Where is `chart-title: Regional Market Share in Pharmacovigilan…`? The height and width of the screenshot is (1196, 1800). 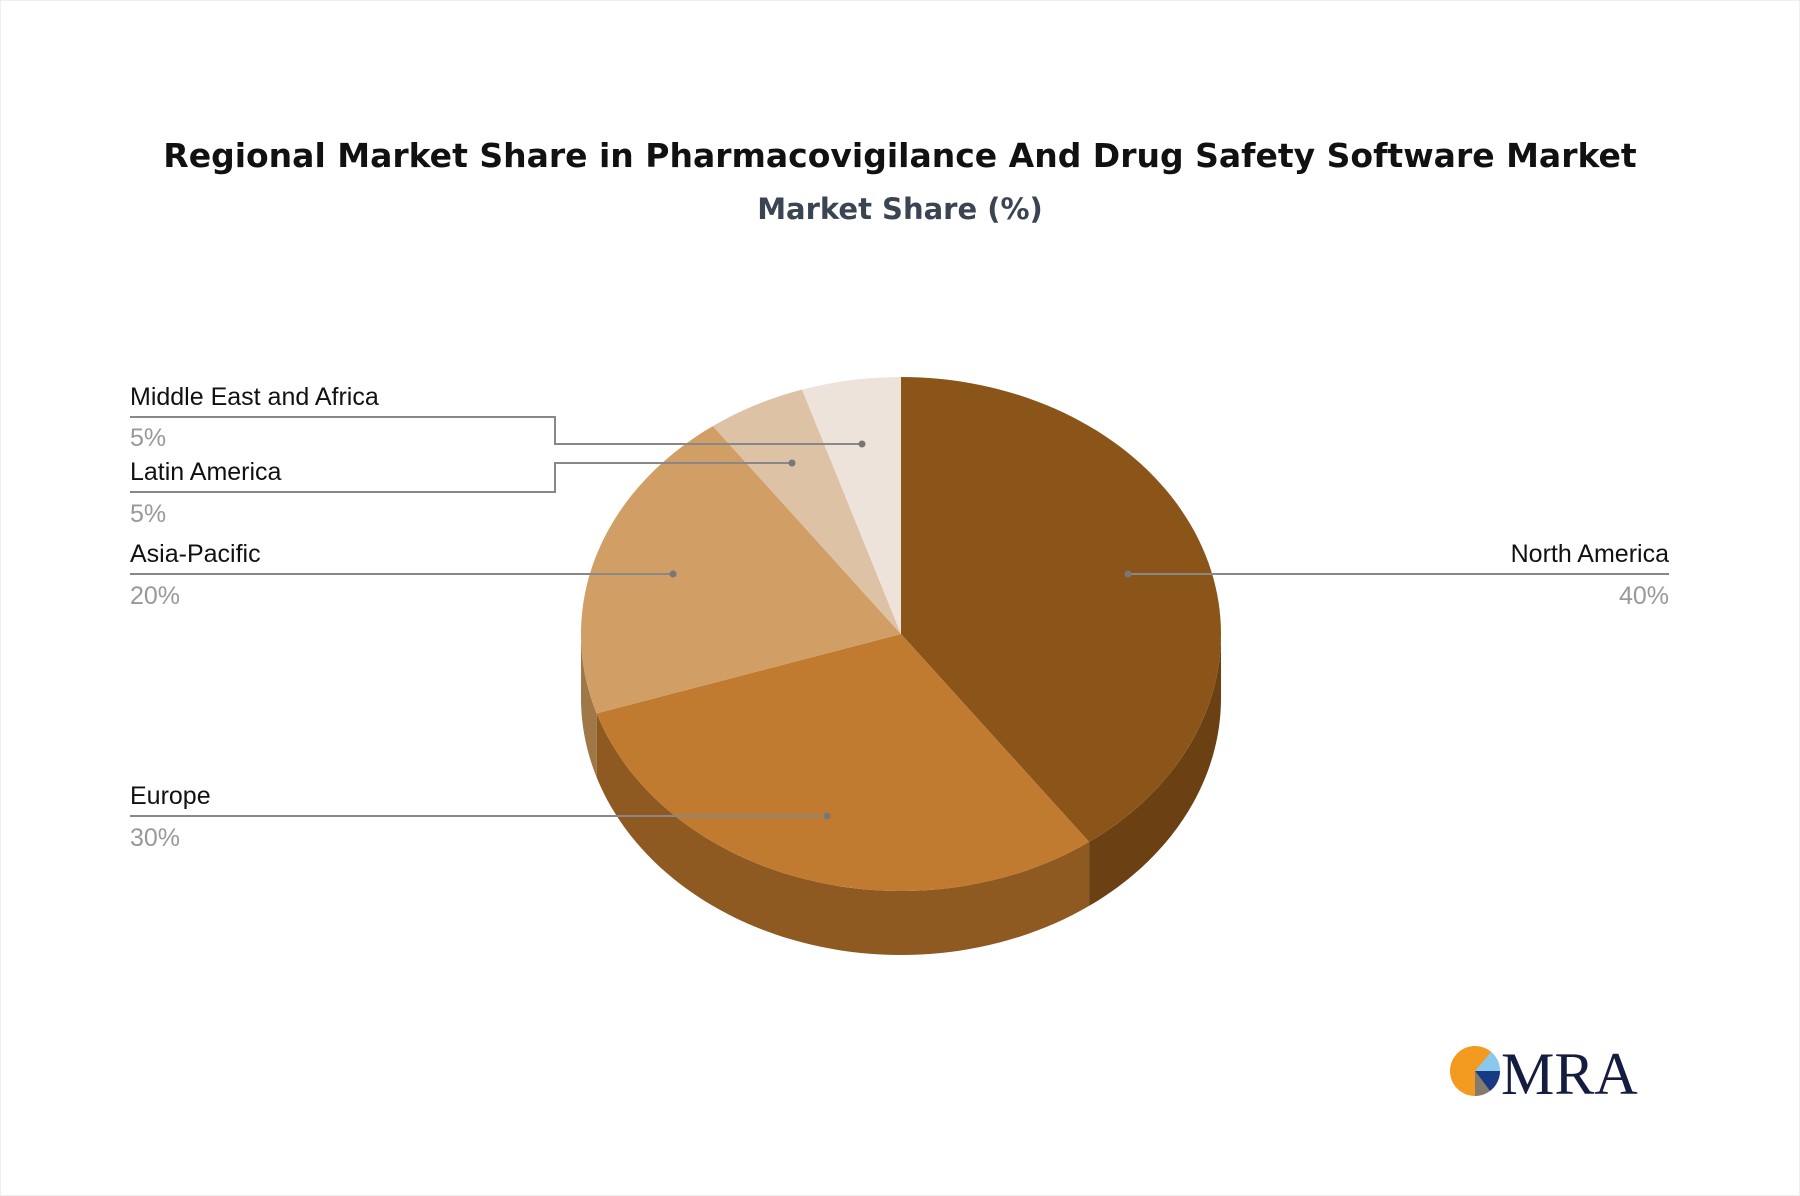
chart-title: Regional Market Share in Pharmacovigilan… is located at coordinates (900, 155).